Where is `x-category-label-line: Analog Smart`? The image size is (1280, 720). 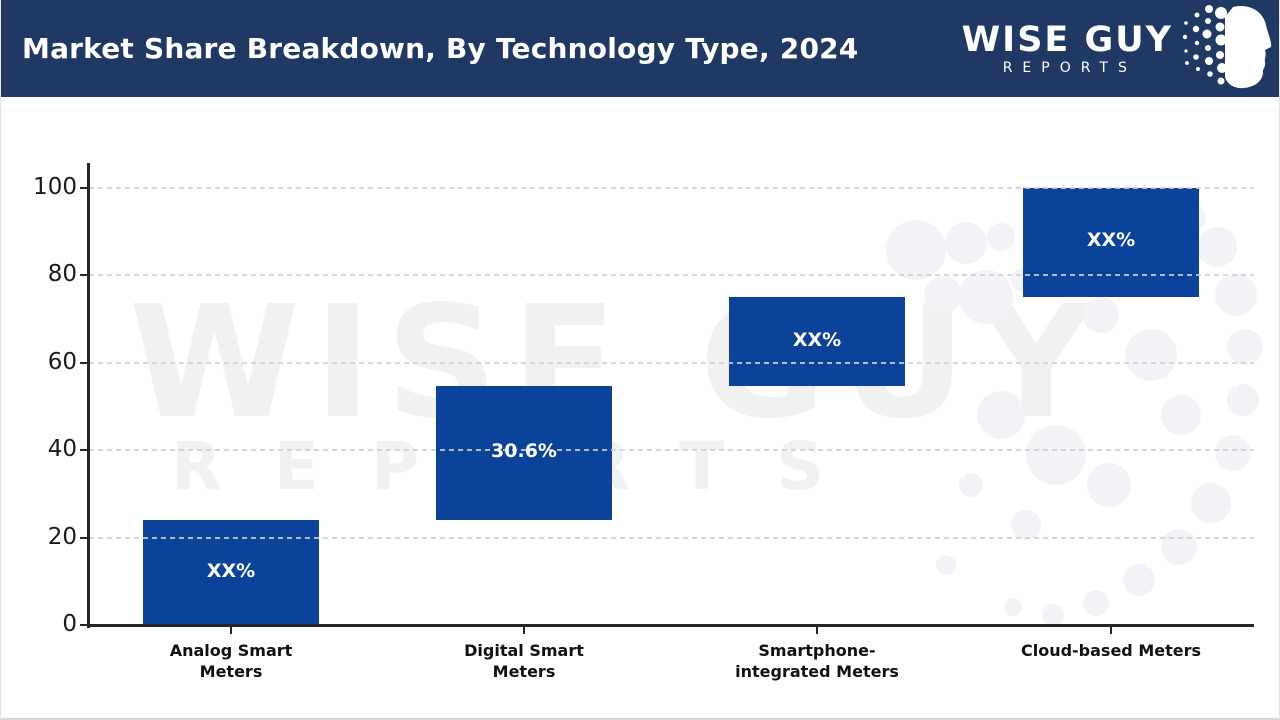 x-category-label-line: Analog Smart is located at coordinates (231, 650).